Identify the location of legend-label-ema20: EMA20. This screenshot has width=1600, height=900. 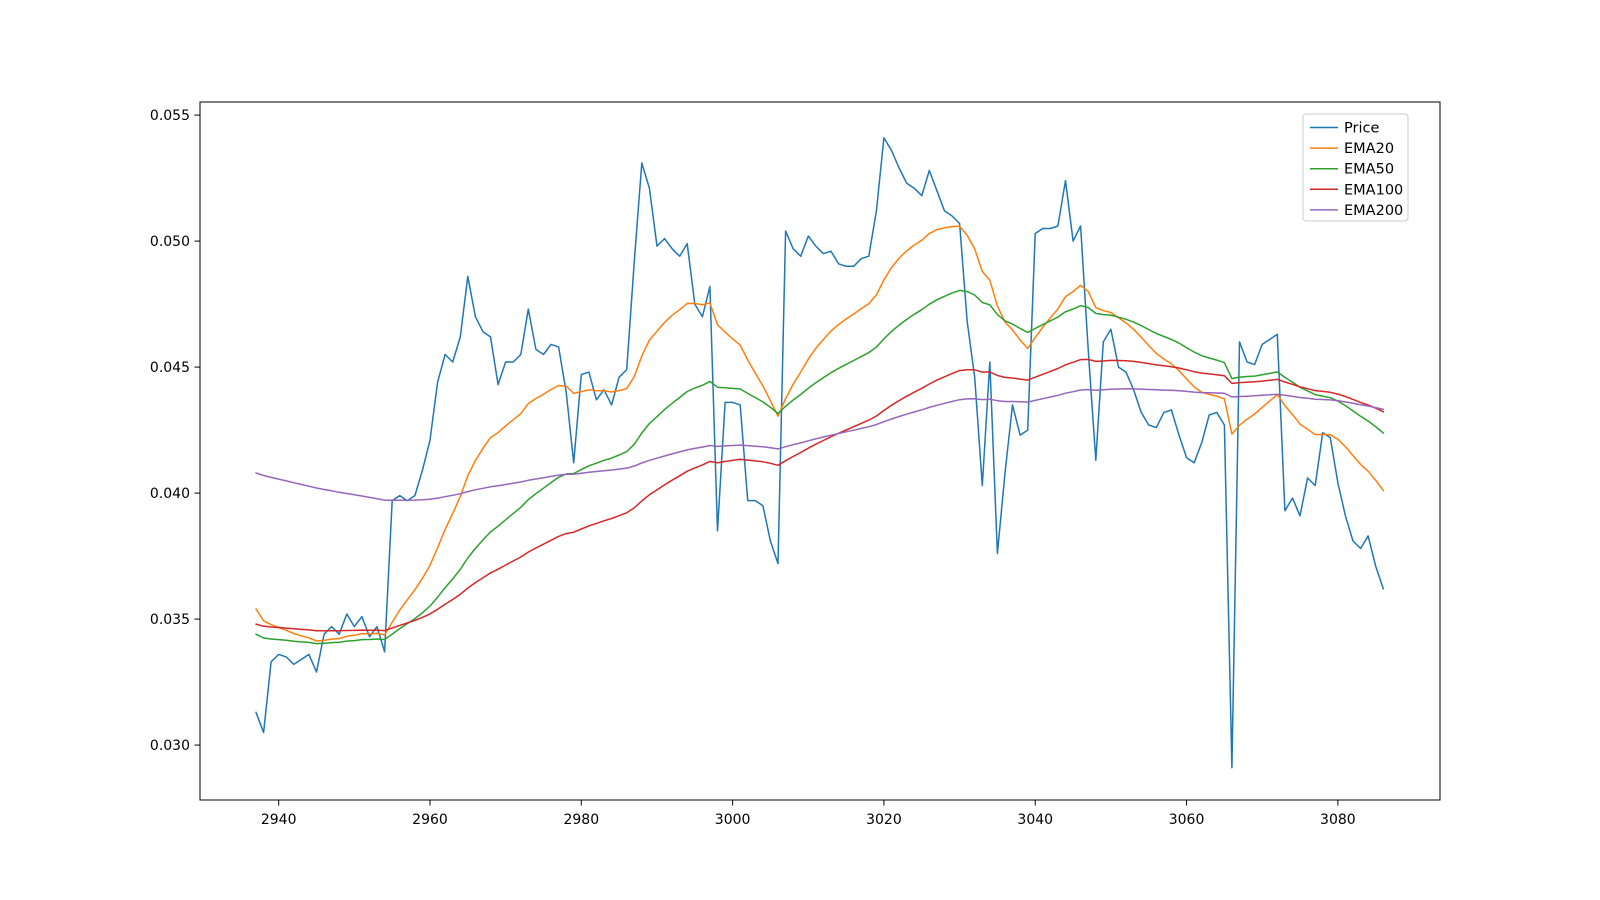
(1369, 149).